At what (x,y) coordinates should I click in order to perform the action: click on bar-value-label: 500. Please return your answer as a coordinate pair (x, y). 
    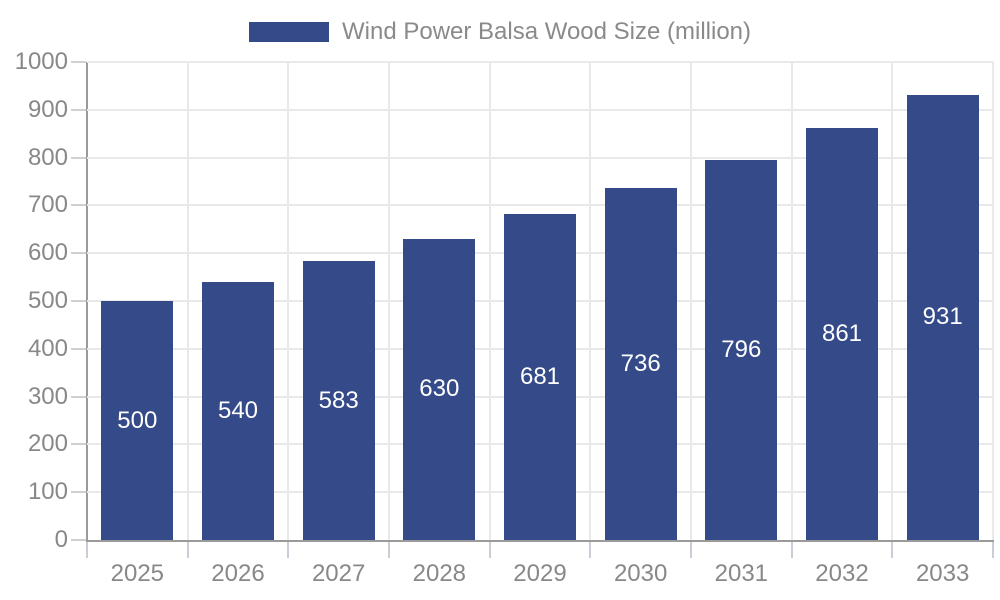
    Looking at the image, I should click on (137, 420).